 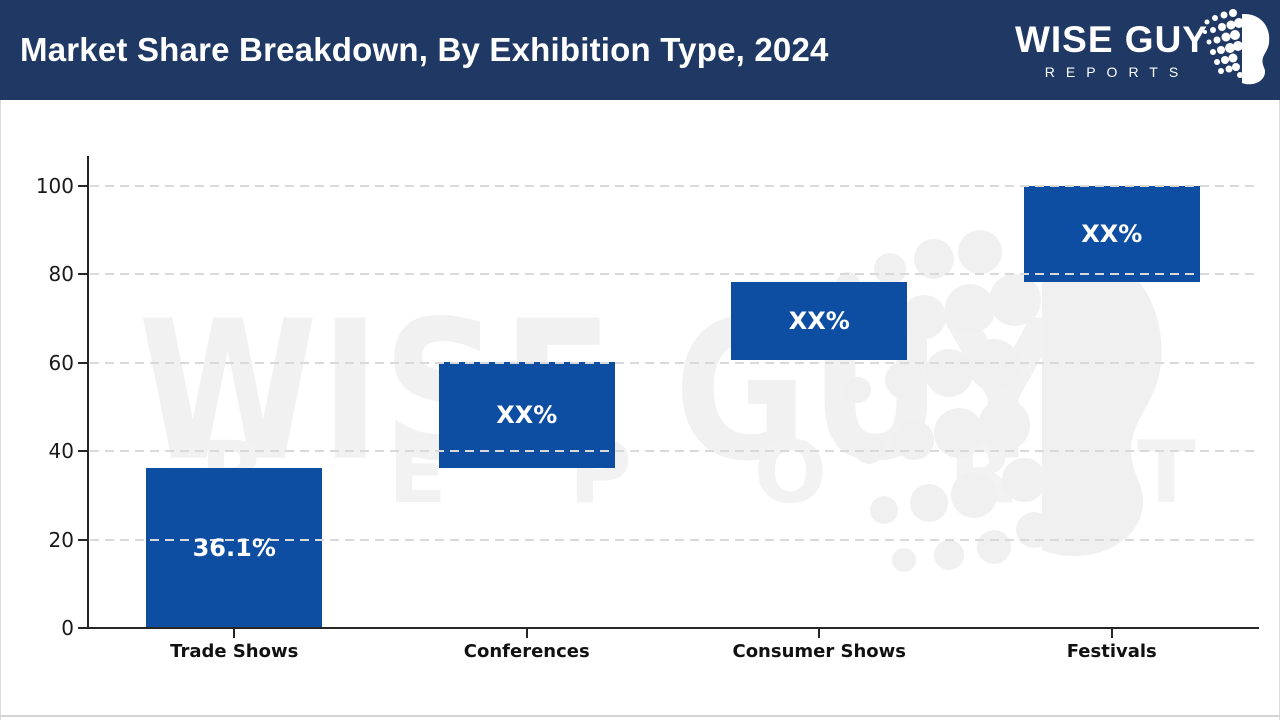 I want to click on x-axis-line, so click(x=673, y=628).